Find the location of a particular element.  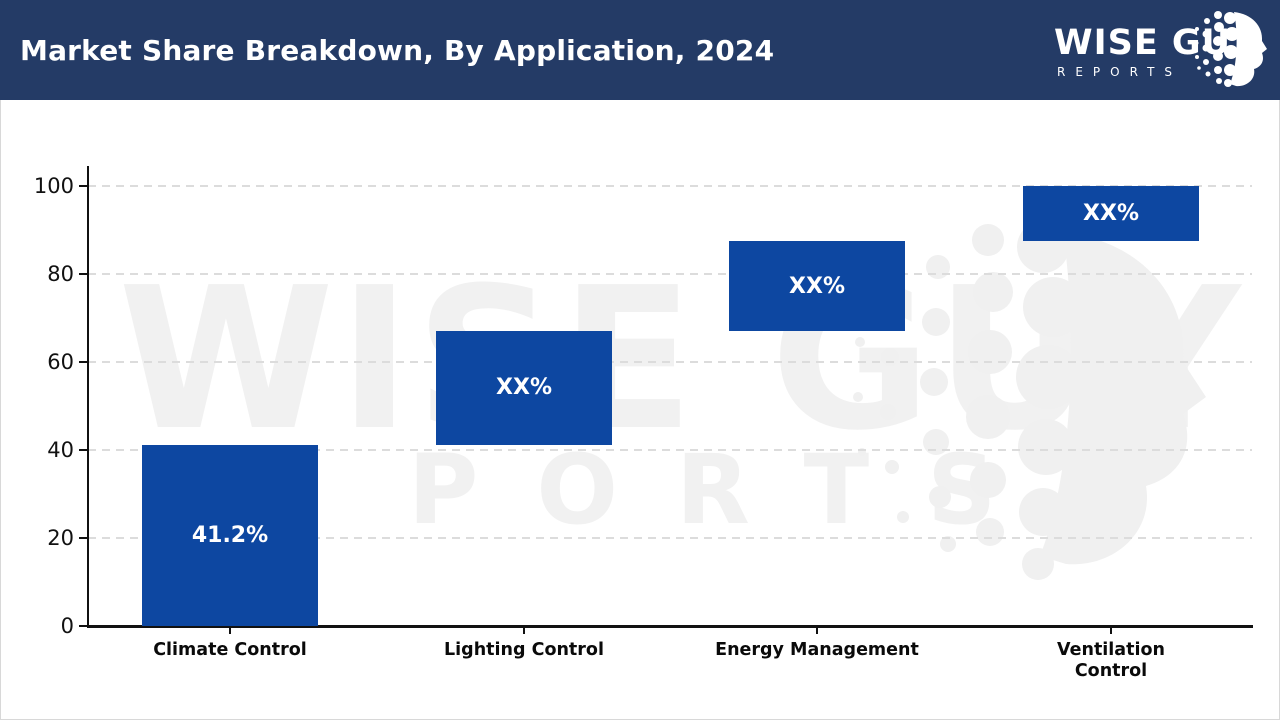

bar-value-label: 41.2% is located at coordinates (230, 535).